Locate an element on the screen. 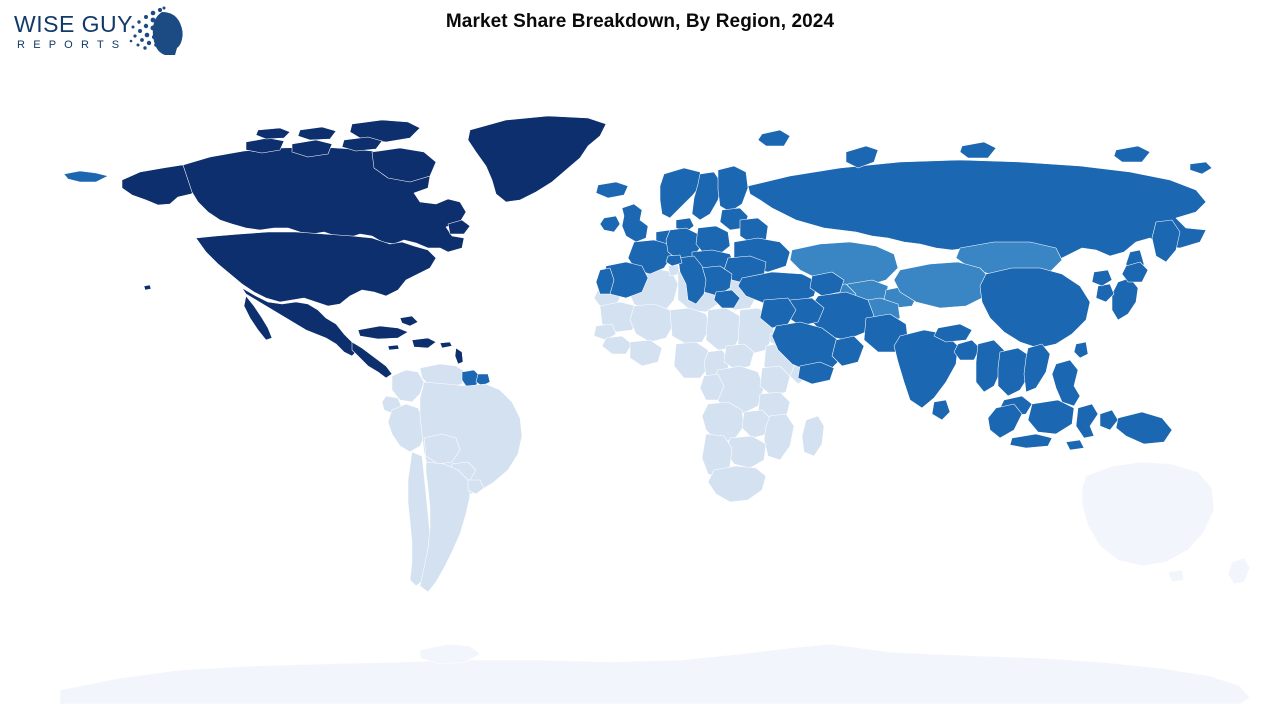  peninsula-antarctic is located at coordinates (450, 654).